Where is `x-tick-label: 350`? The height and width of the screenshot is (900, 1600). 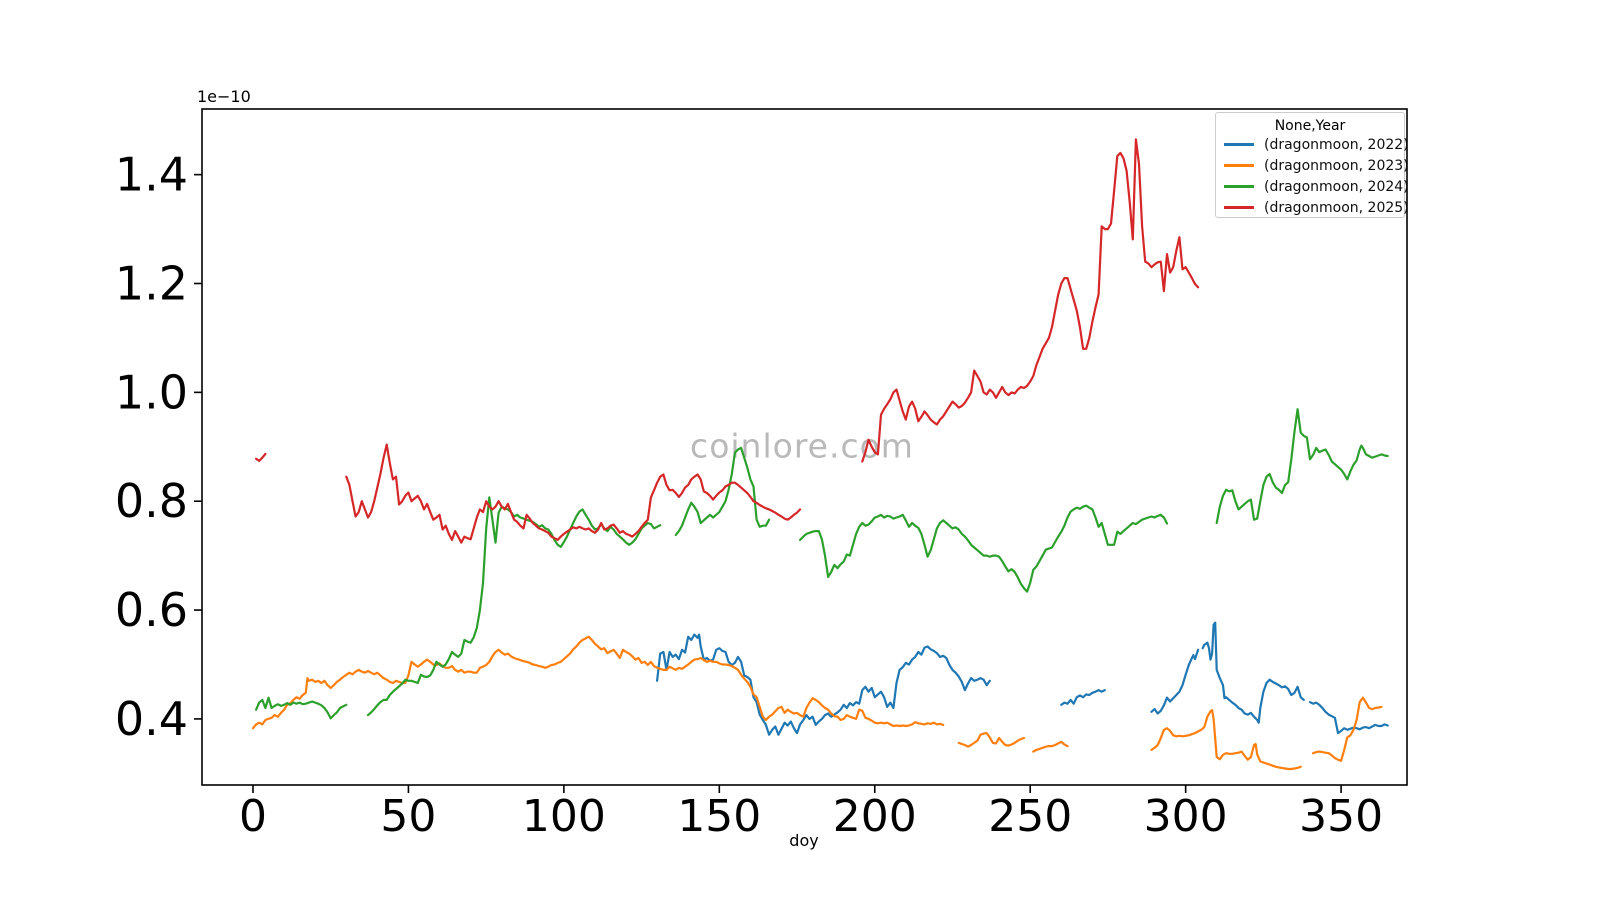
x-tick-label: 350 is located at coordinates (1341, 816).